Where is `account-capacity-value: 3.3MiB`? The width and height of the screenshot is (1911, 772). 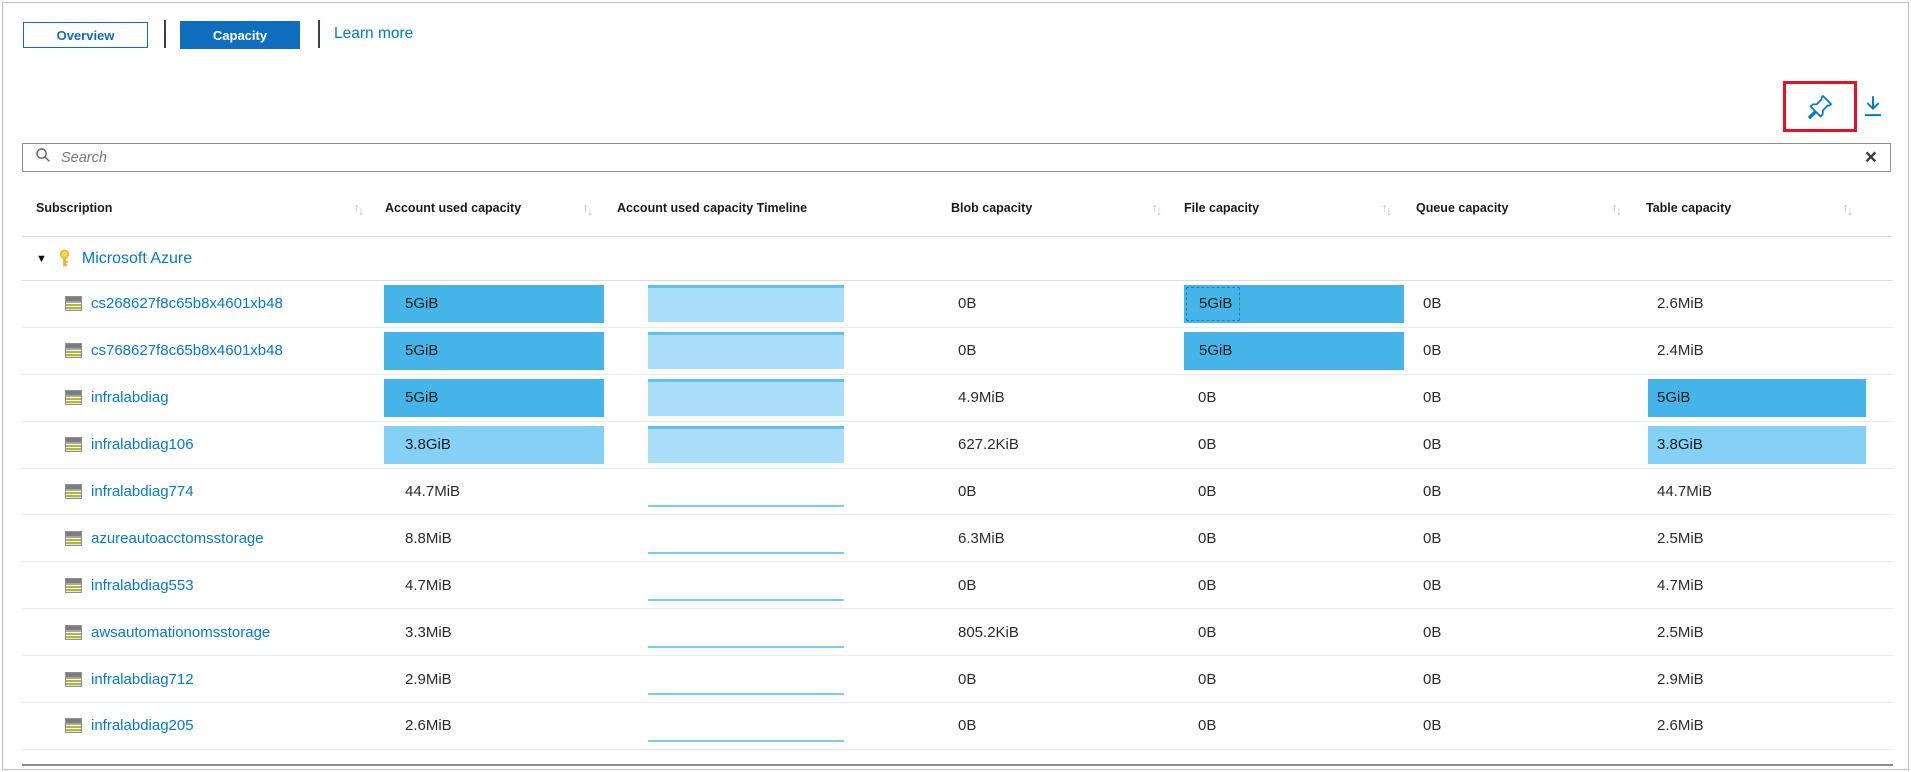 account-capacity-value: 3.3MiB is located at coordinates (428, 632).